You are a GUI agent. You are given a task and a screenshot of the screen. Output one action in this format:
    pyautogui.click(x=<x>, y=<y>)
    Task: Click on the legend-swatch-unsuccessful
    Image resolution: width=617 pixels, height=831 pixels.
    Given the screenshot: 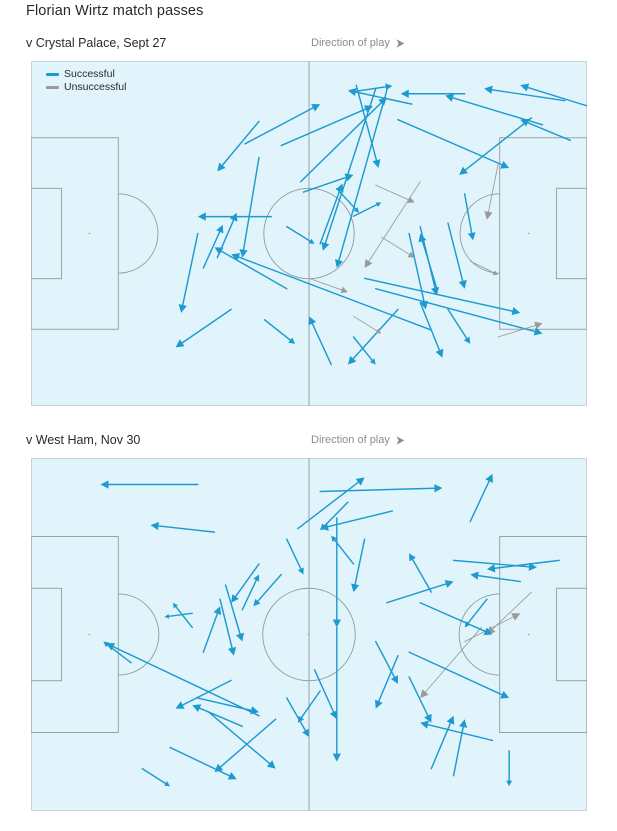 What is the action you would take?
    pyautogui.click(x=52, y=87)
    